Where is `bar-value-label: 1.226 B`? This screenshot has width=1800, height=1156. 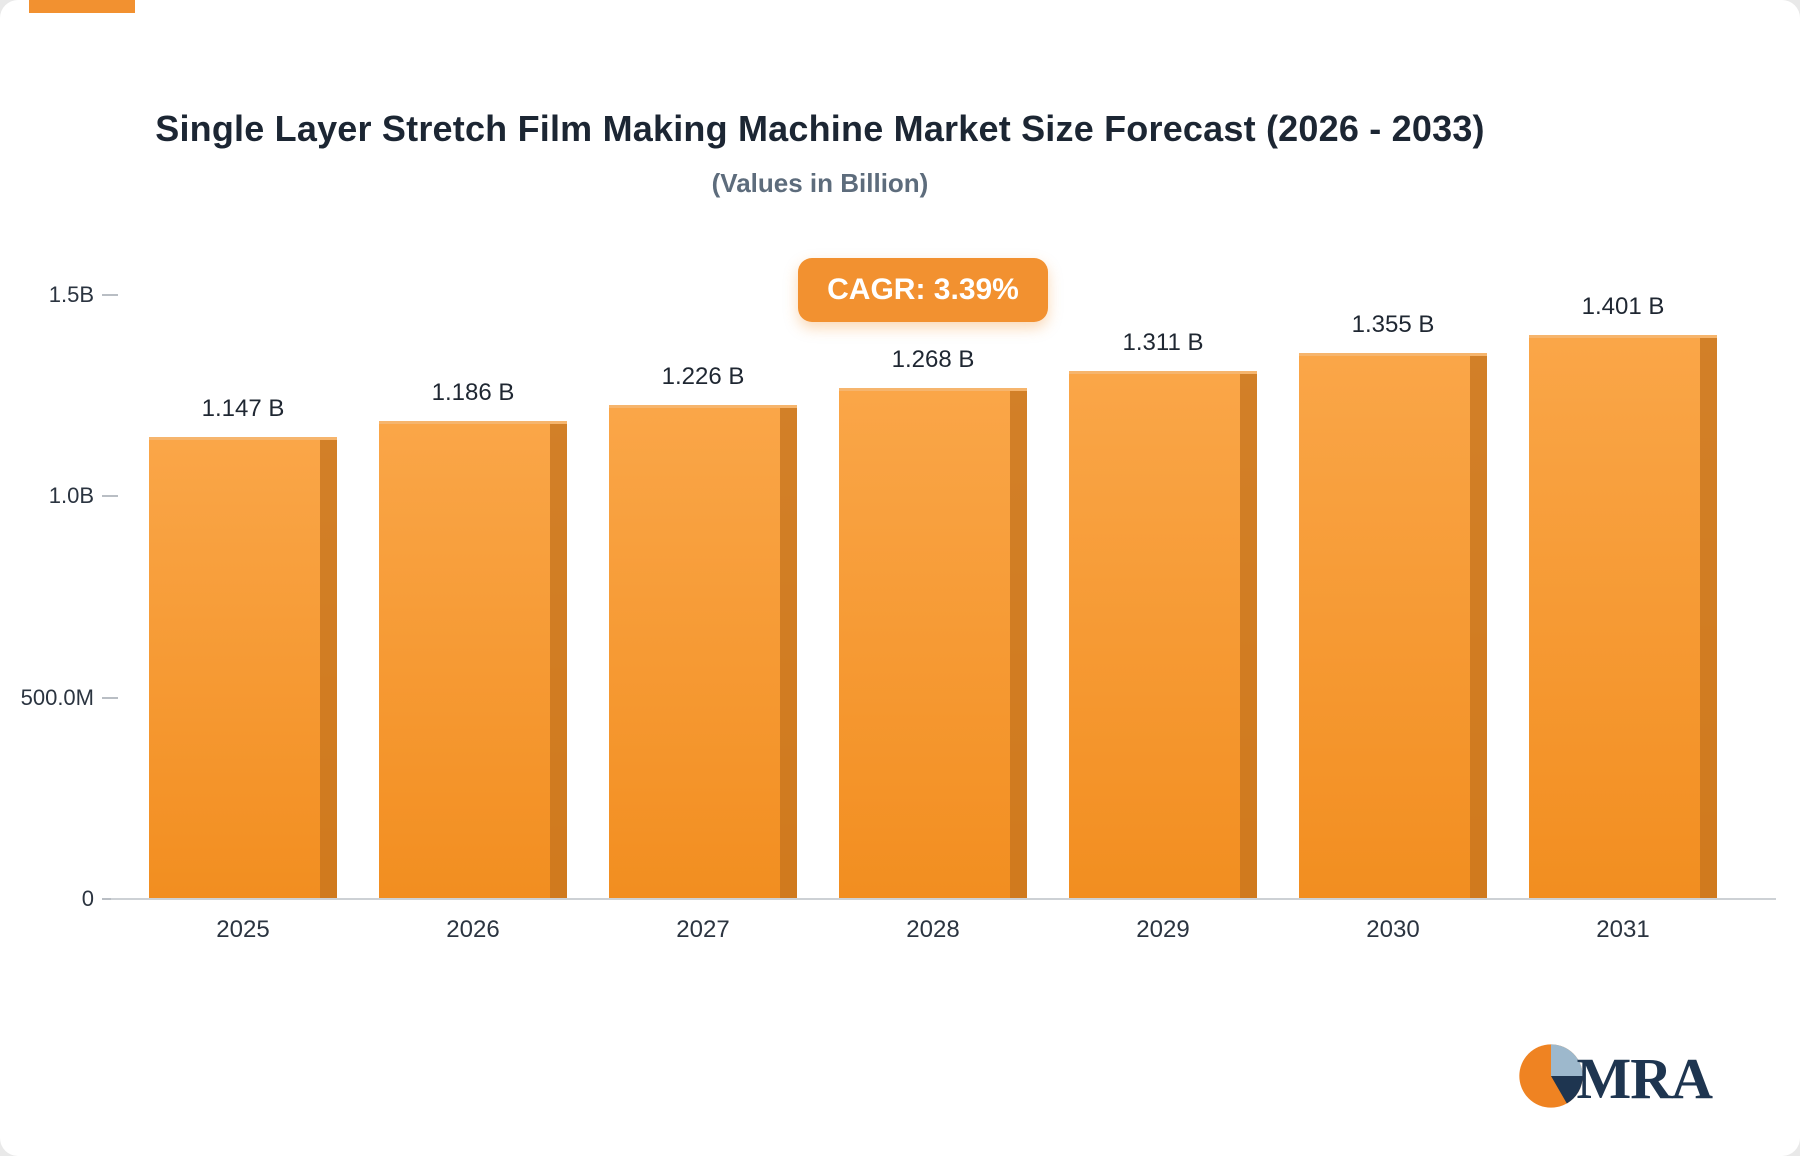 bar-value-label: 1.226 B is located at coordinates (703, 376).